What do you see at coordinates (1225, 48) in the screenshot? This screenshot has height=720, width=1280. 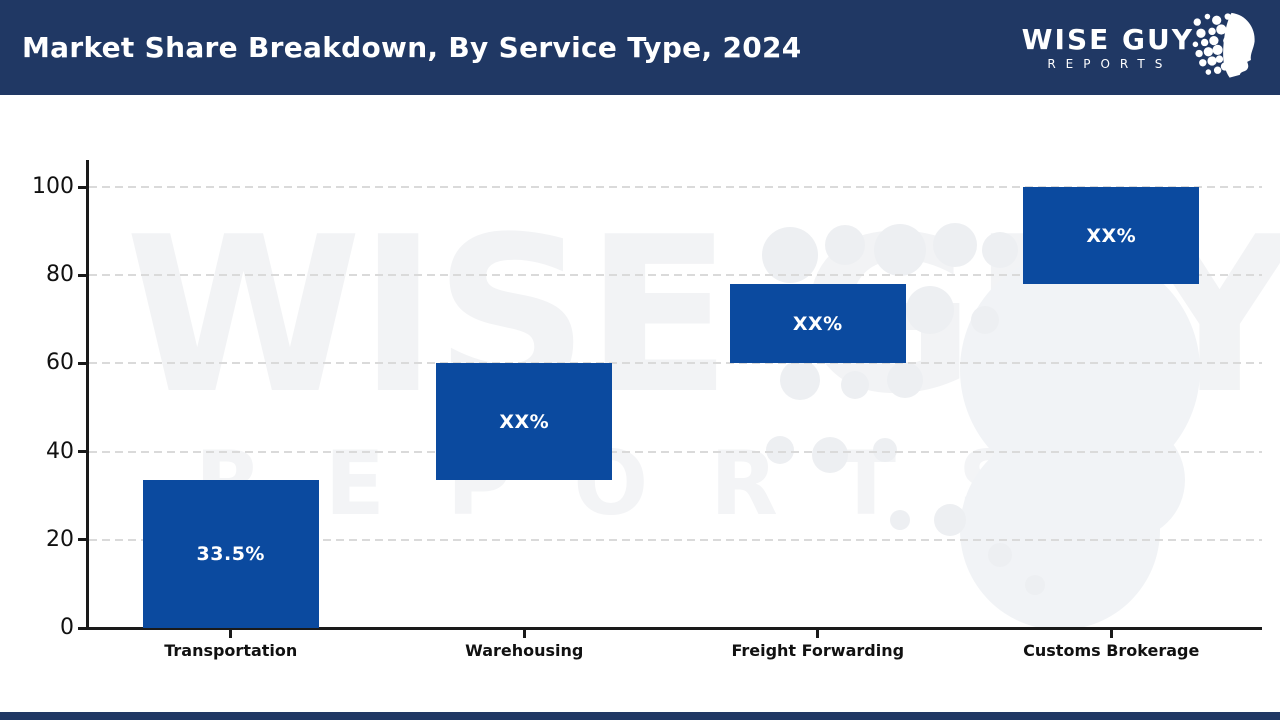 I see `brand-head-icon` at bounding box center [1225, 48].